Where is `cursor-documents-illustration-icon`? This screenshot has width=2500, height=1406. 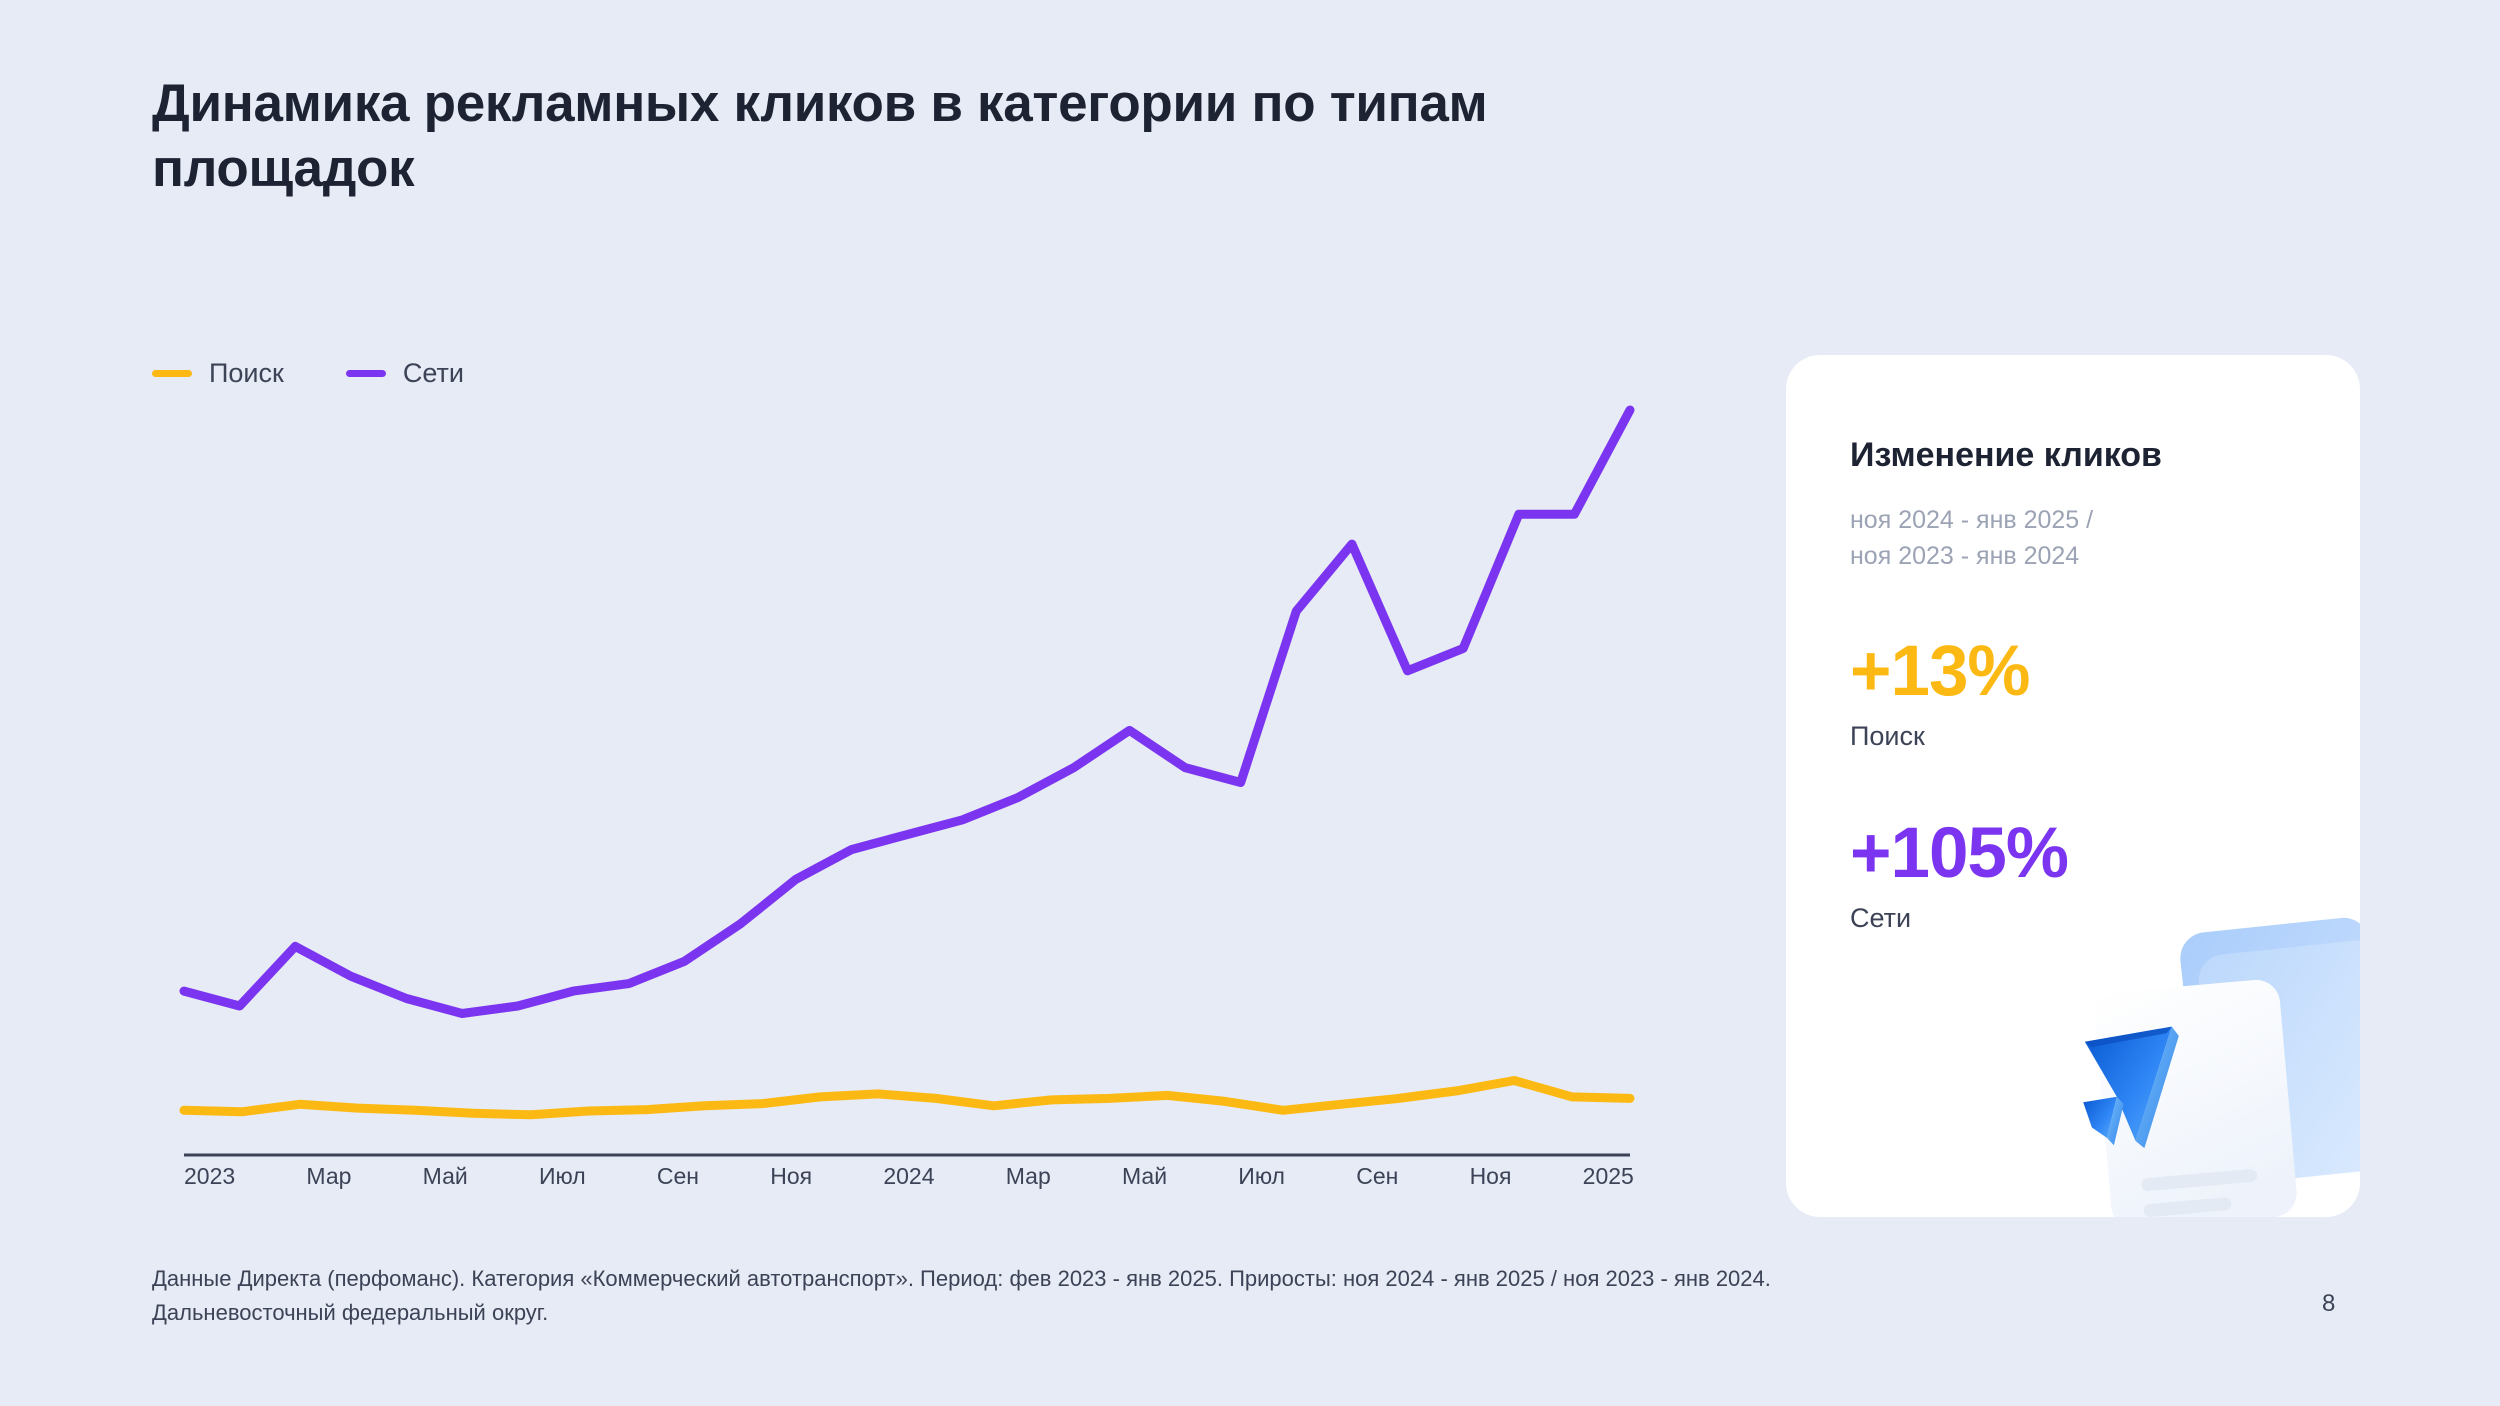
cursor-documents-illustration-icon is located at coordinates (2221, 1067).